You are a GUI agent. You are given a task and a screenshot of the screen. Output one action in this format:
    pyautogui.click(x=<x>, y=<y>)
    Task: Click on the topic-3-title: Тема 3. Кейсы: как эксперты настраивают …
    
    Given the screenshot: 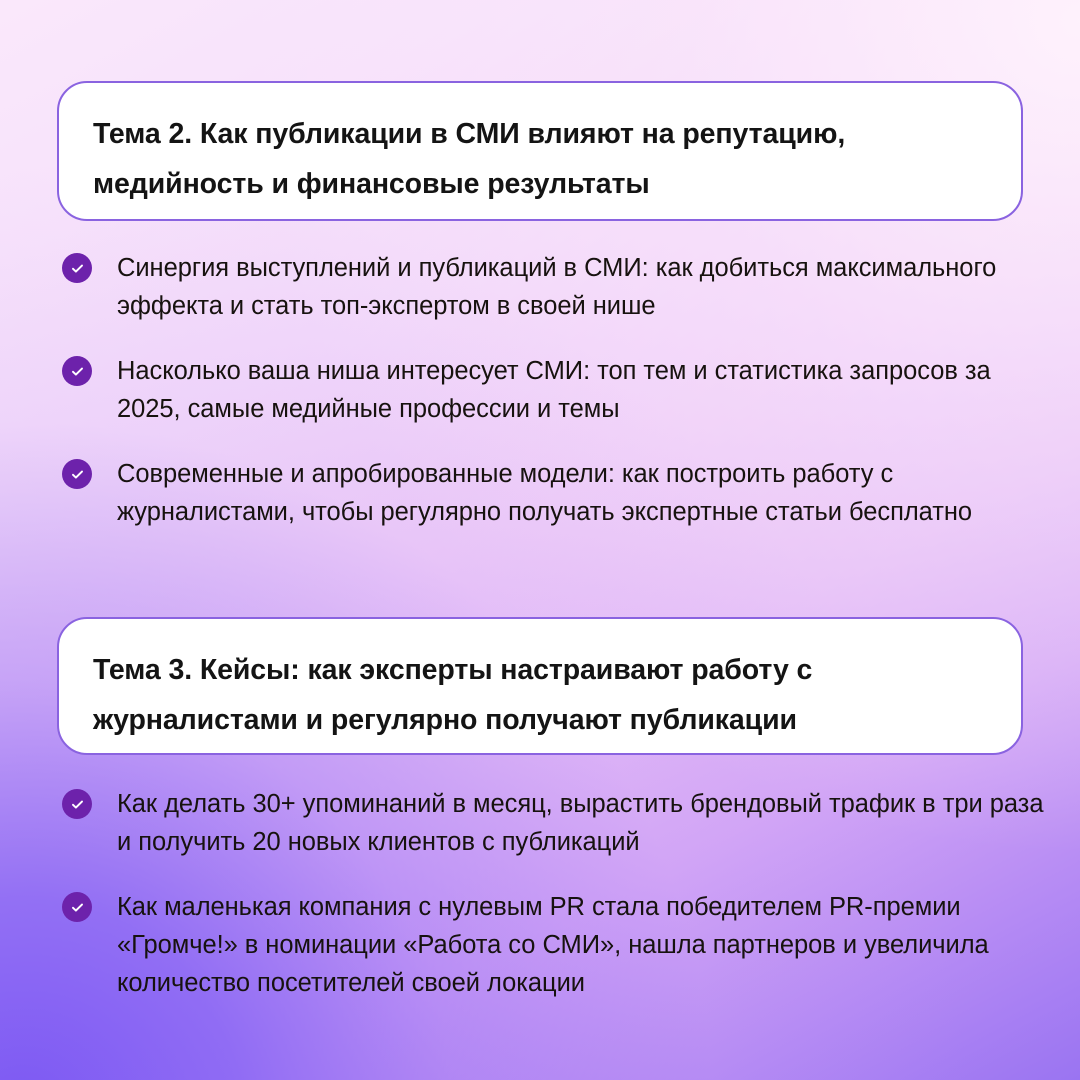 What is the action you would take?
    pyautogui.click(x=453, y=695)
    